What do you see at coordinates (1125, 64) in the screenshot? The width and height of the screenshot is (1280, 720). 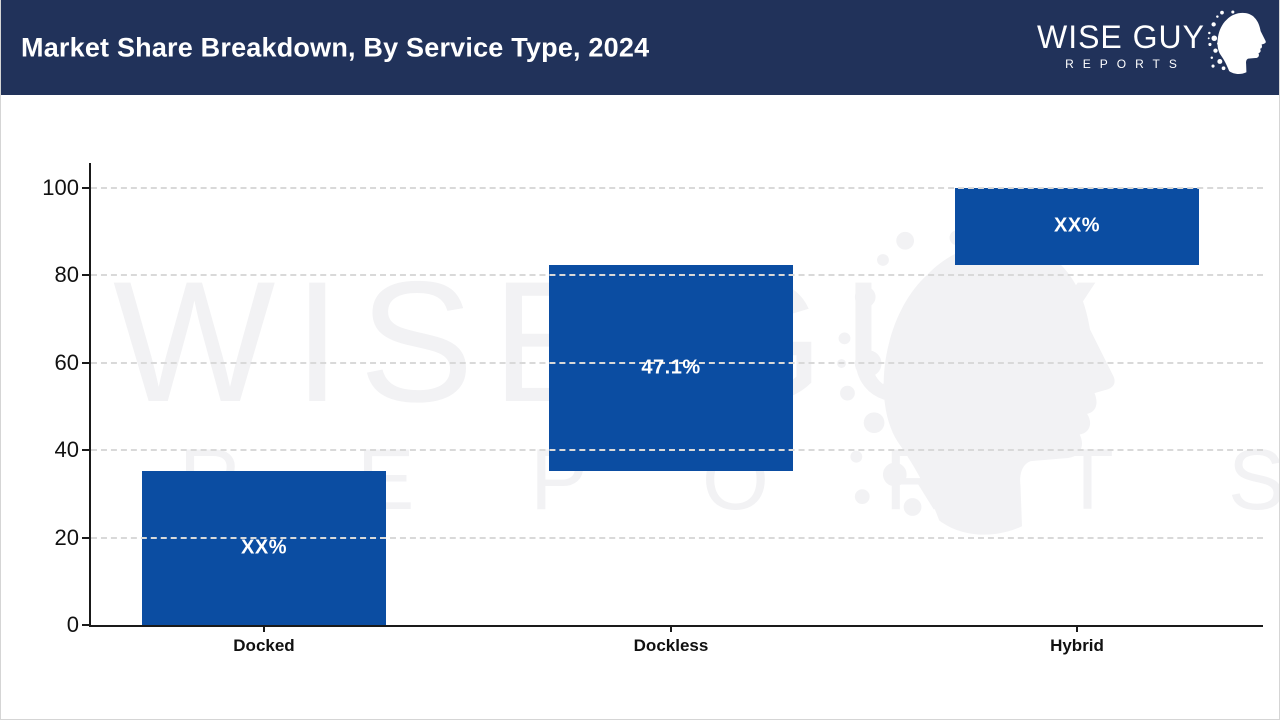 I see `logo-subtext: REPORTS` at bounding box center [1125, 64].